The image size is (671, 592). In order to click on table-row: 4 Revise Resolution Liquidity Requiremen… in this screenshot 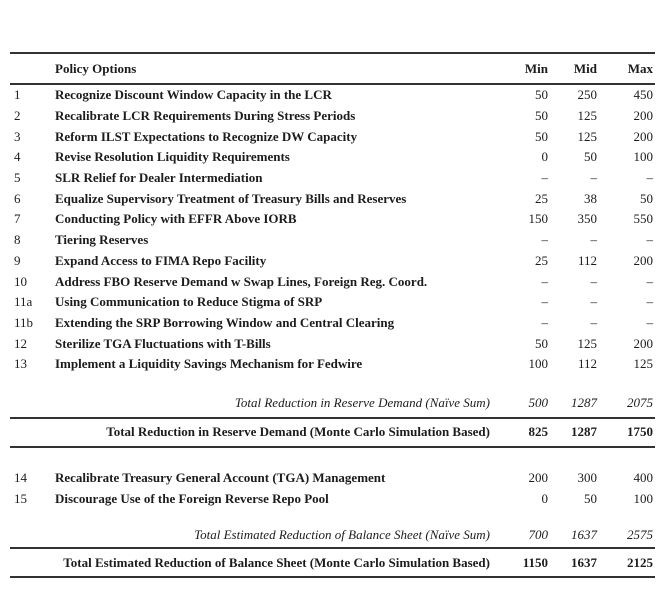, I will do `click(332, 157)`.